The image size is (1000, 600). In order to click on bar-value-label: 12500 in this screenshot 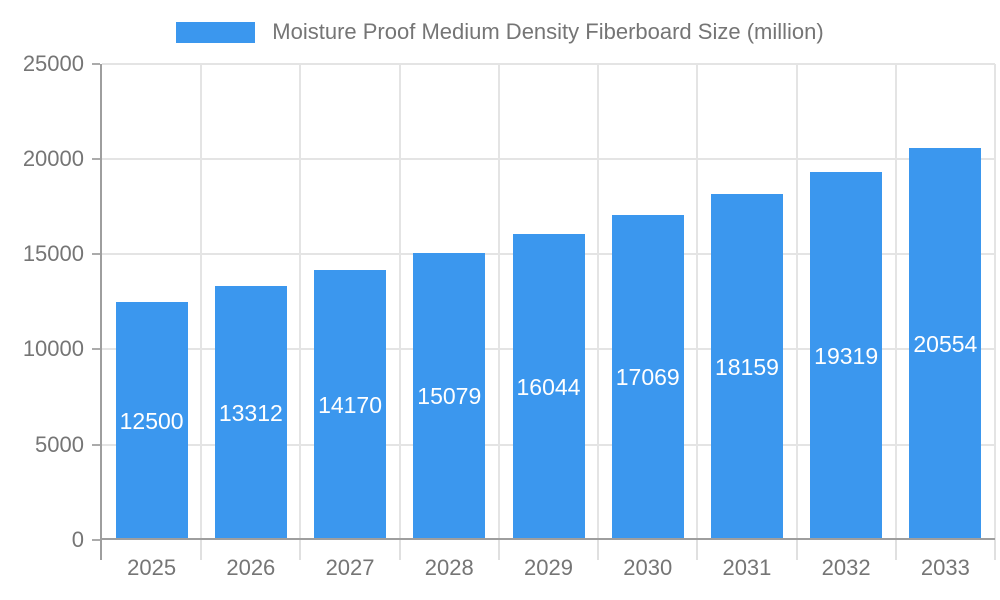, I will do `click(151, 420)`.